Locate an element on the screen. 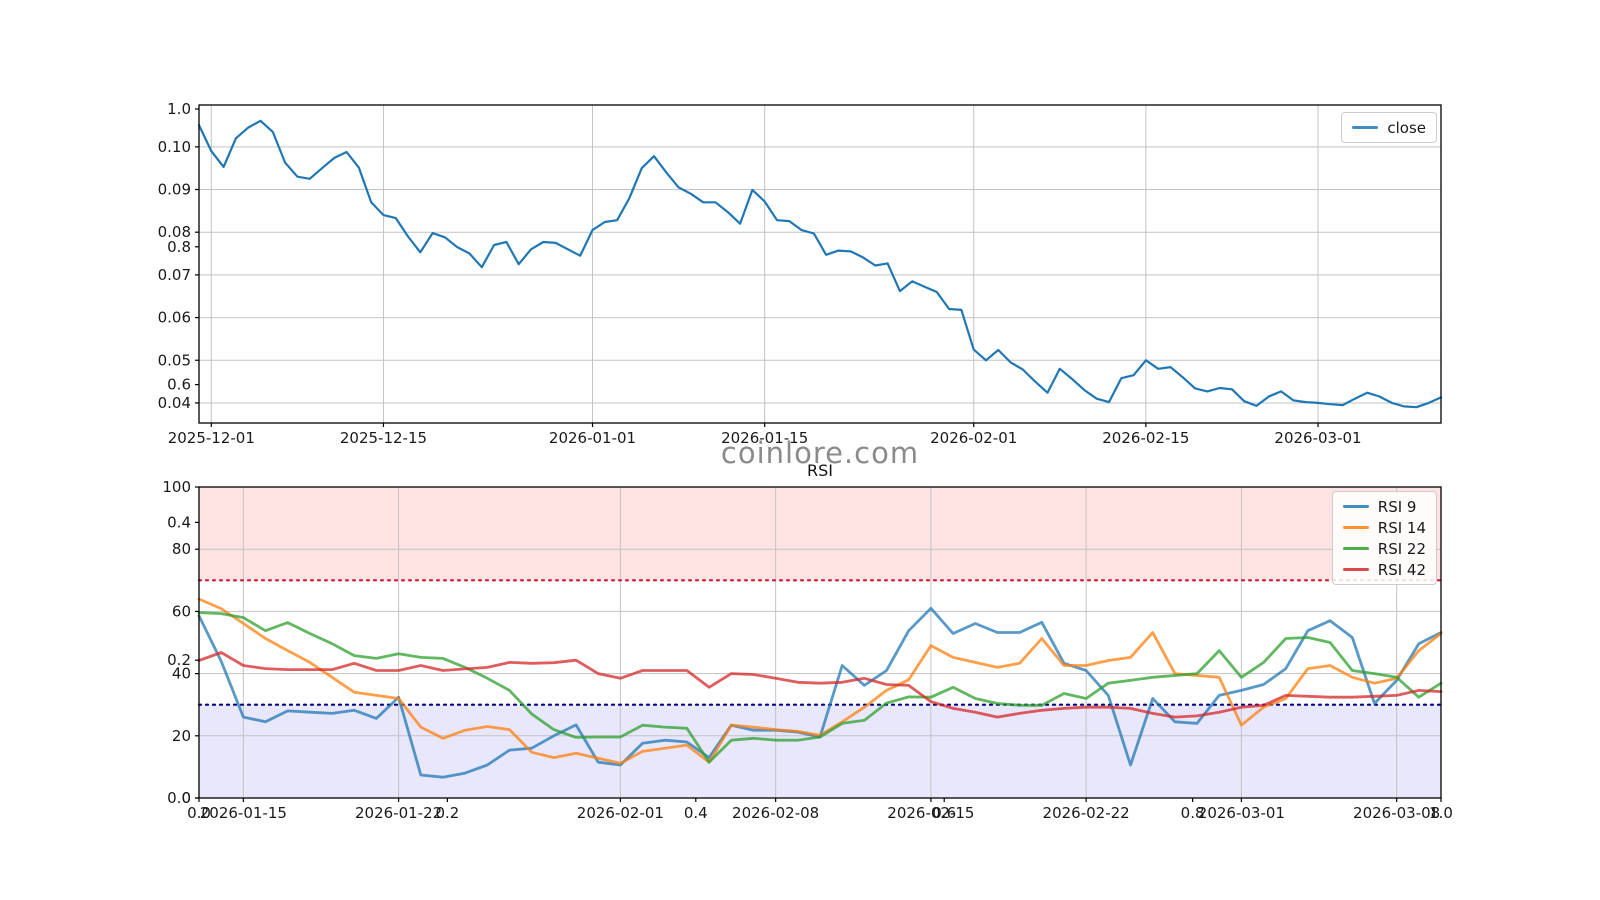  x-tick-label: 2026-01-22 is located at coordinates (398, 813).